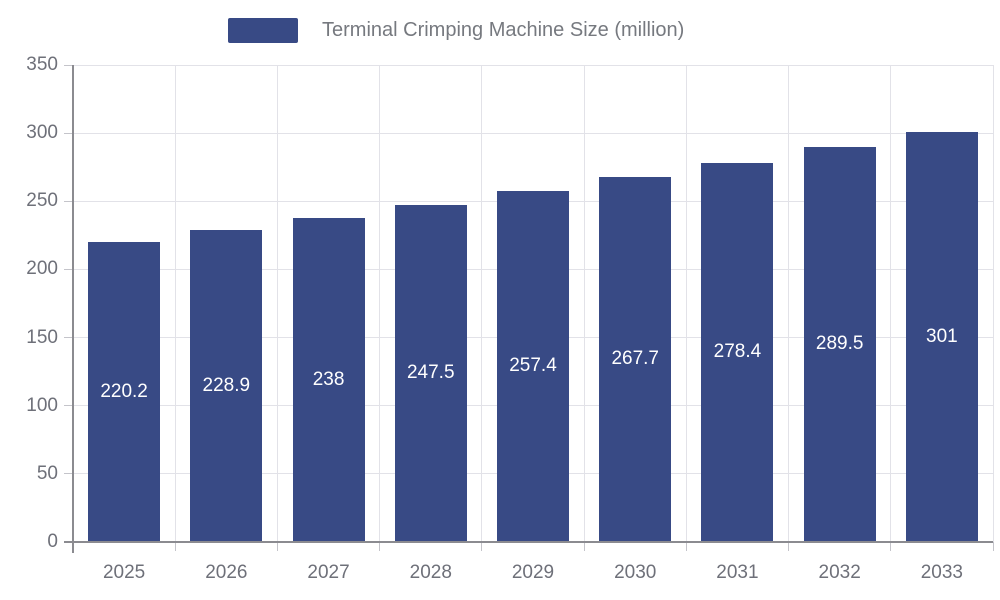 The width and height of the screenshot is (1000, 600). What do you see at coordinates (42, 337) in the screenshot?
I see `y-axis-label: 150` at bounding box center [42, 337].